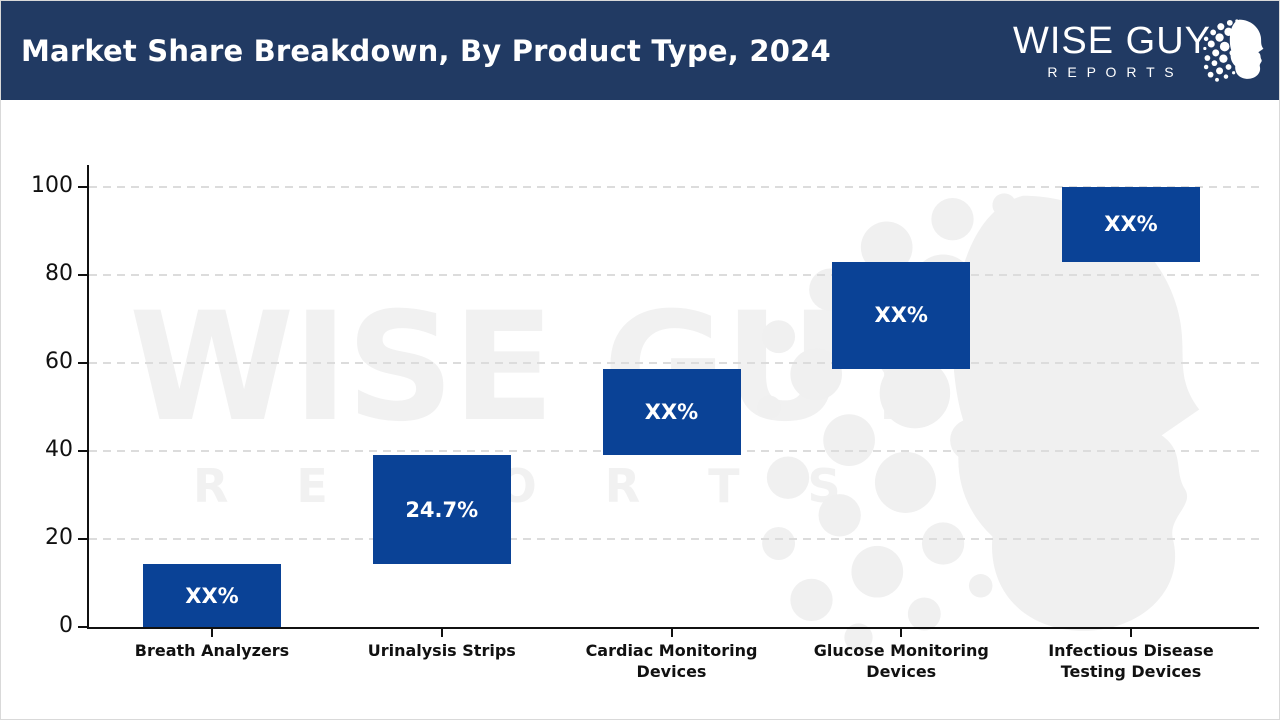 This screenshot has height=720, width=1280. I want to click on x-axis-category-label: Breath Analyzers, so click(212, 650).